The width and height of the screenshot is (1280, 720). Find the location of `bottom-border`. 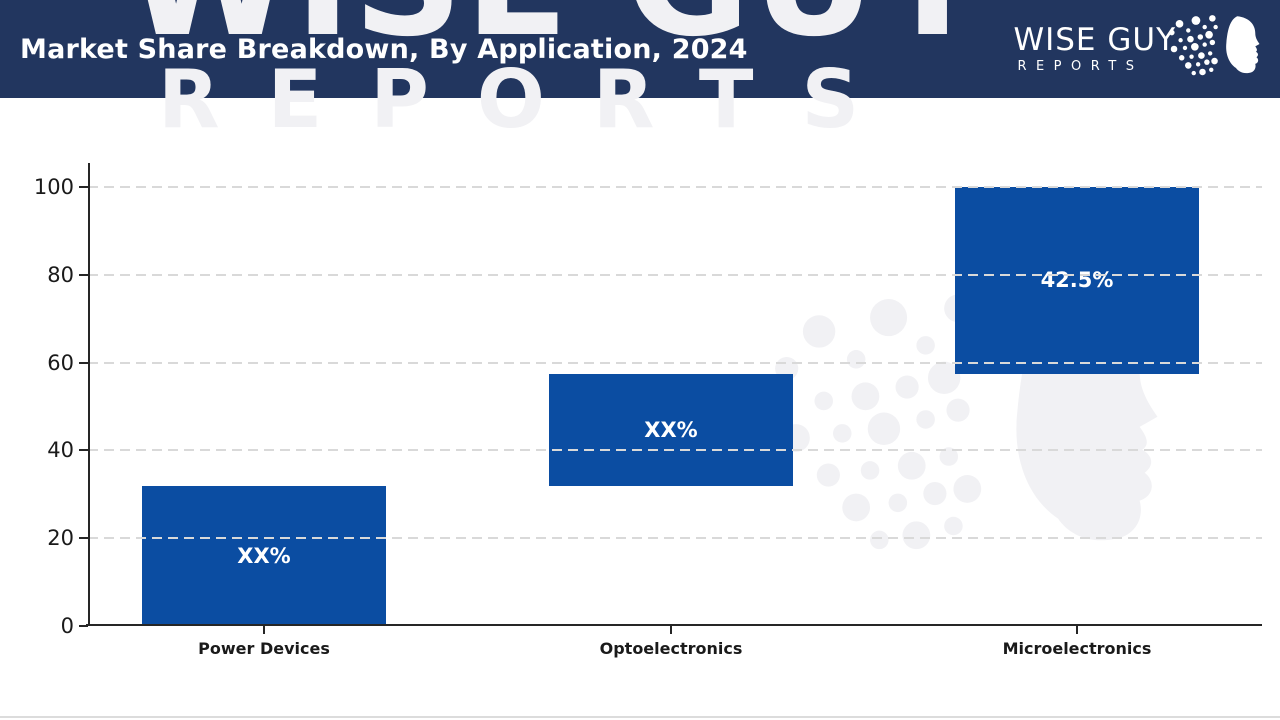

bottom-border is located at coordinates (640, 717).